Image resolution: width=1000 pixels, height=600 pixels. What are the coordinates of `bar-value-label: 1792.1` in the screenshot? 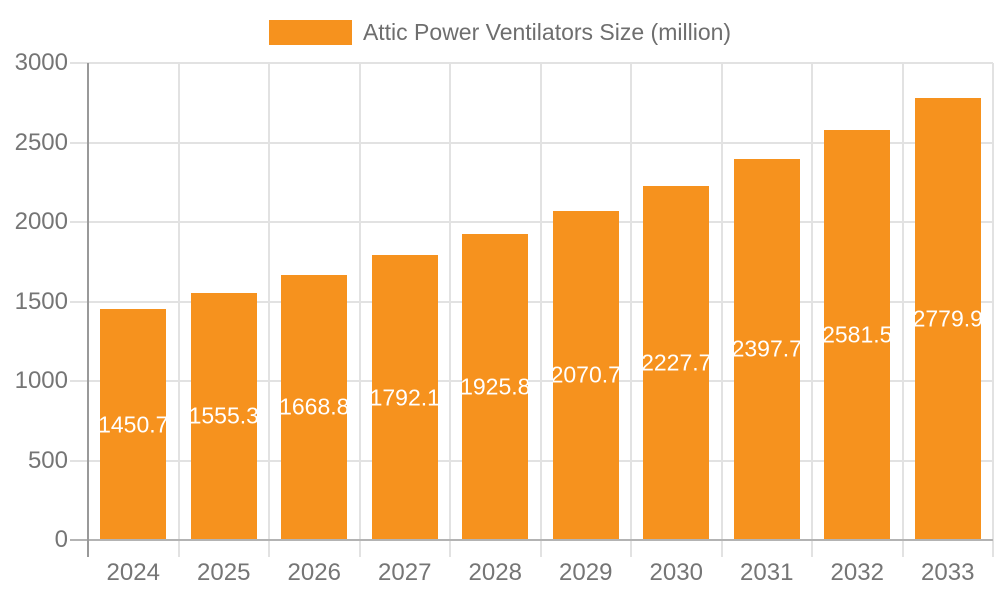 It's located at (404, 397).